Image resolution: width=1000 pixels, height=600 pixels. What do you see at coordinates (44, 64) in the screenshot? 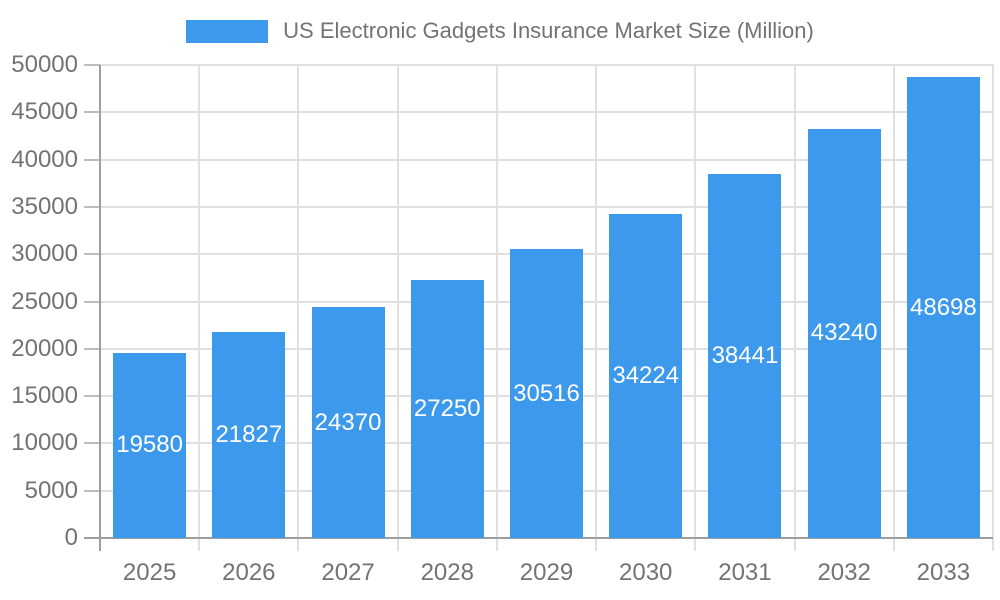
I see `y-axis-label: 50000` at bounding box center [44, 64].